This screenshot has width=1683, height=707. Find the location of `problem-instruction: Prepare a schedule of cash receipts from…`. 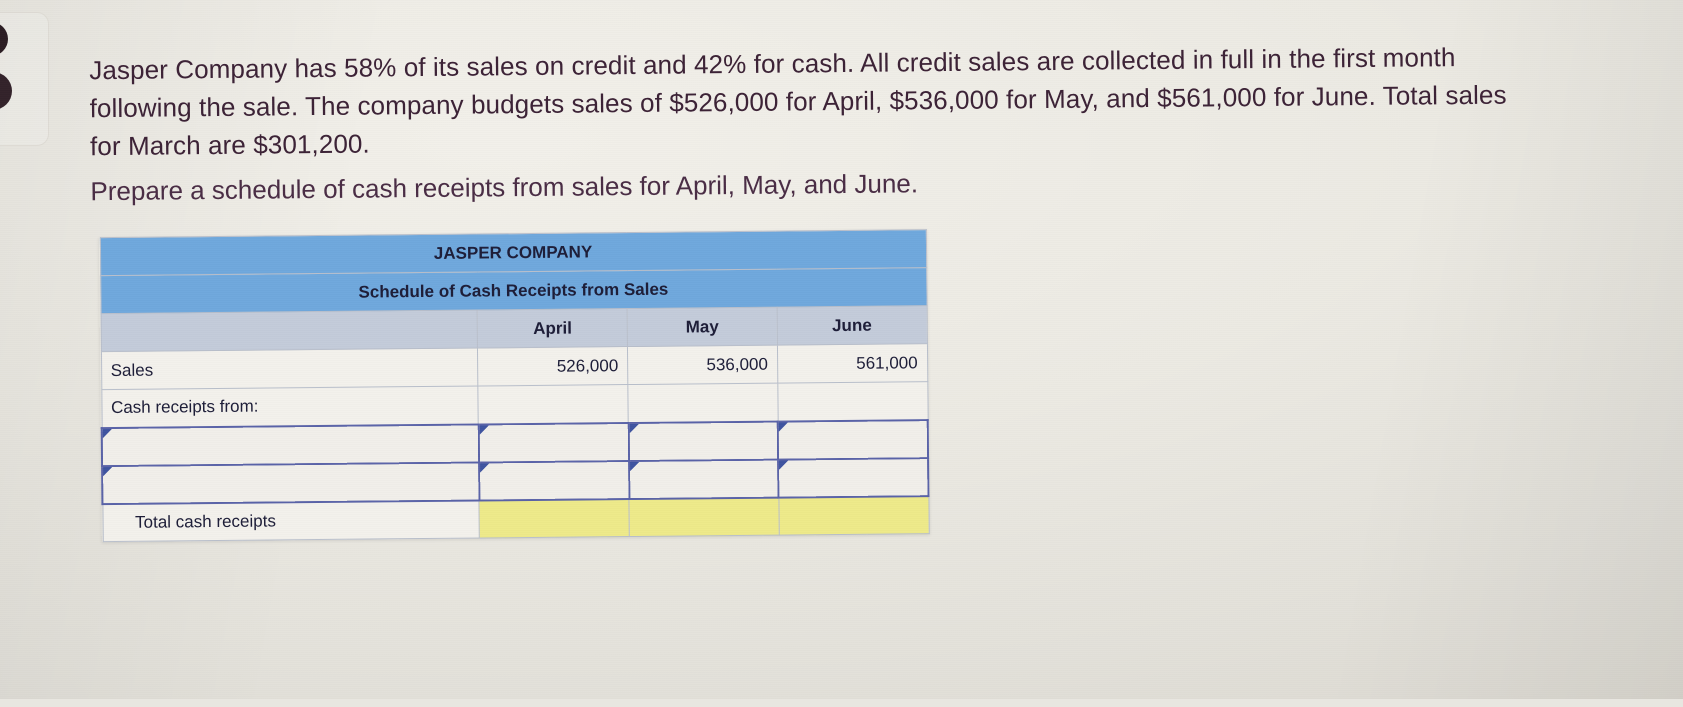

problem-instruction: Prepare a schedule of cash receipts from… is located at coordinates (504, 187).